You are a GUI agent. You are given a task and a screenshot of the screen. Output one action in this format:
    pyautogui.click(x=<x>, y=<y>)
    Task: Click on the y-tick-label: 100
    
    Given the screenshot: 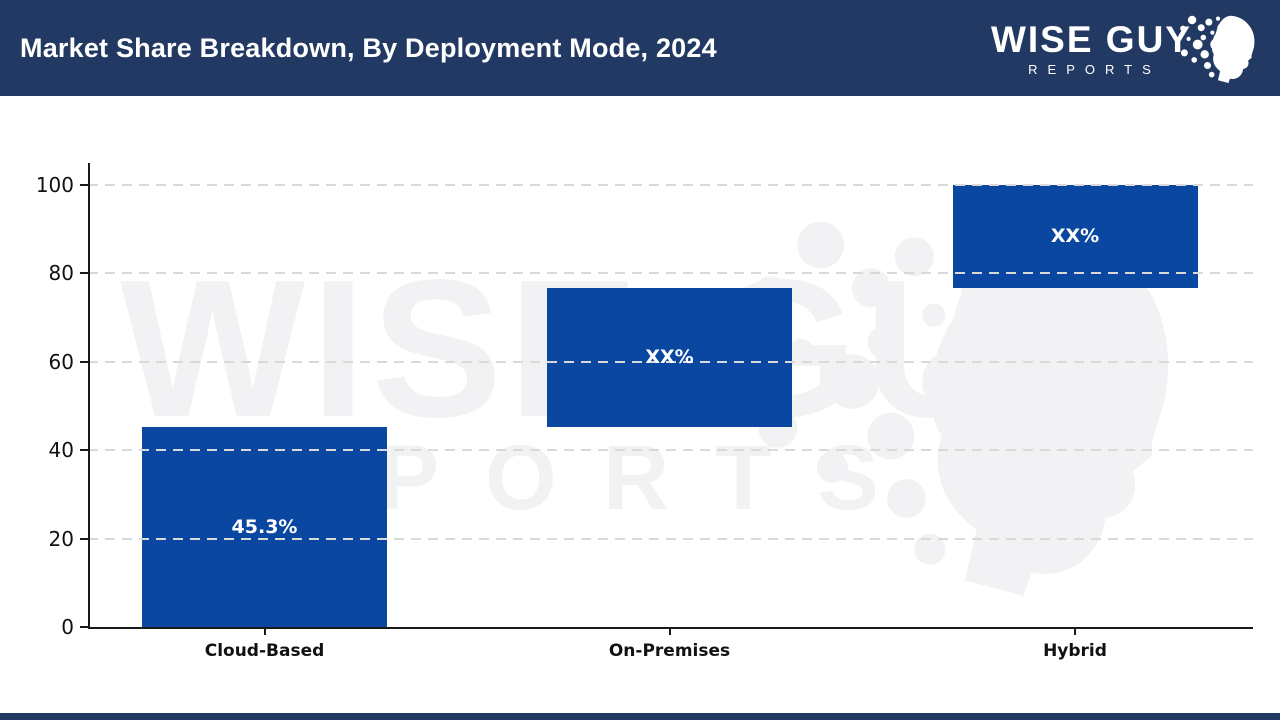 What is the action you would take?
    pyautogui.click(x=54, y=185)
    